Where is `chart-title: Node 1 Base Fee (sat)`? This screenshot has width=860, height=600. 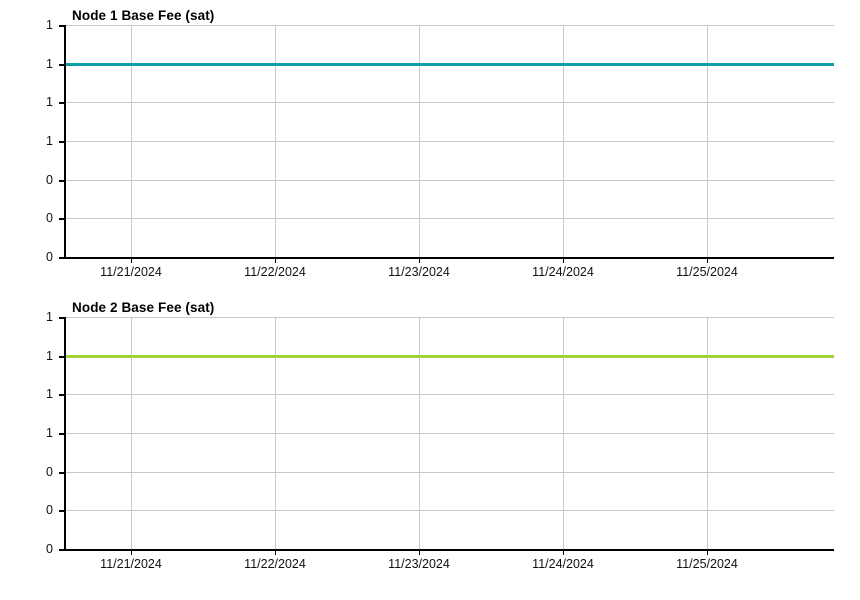 chart-title: Node 1 Base Fee (sat) is located at coordinates (143, 15).